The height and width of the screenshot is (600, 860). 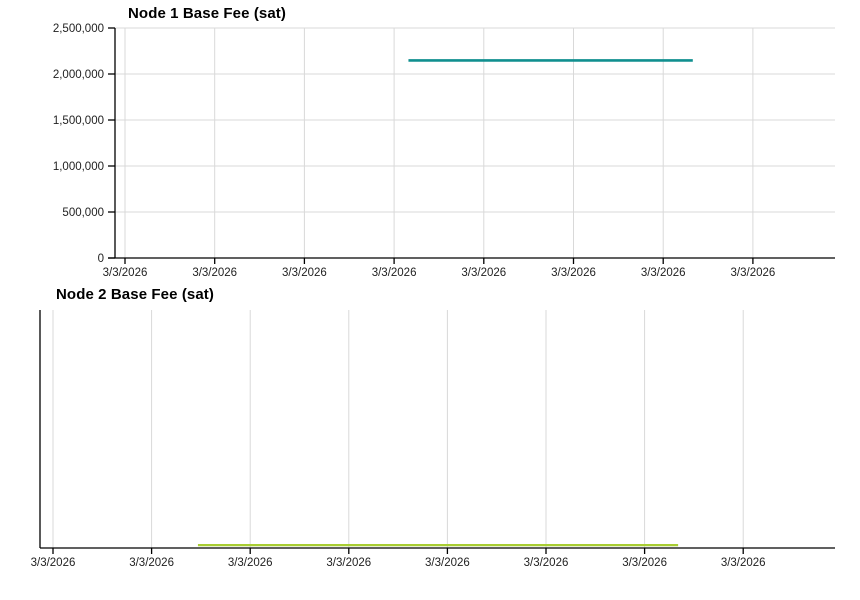 I want to click on node1-y-tick-label: 2,500,000, so click(x=78, y=29).